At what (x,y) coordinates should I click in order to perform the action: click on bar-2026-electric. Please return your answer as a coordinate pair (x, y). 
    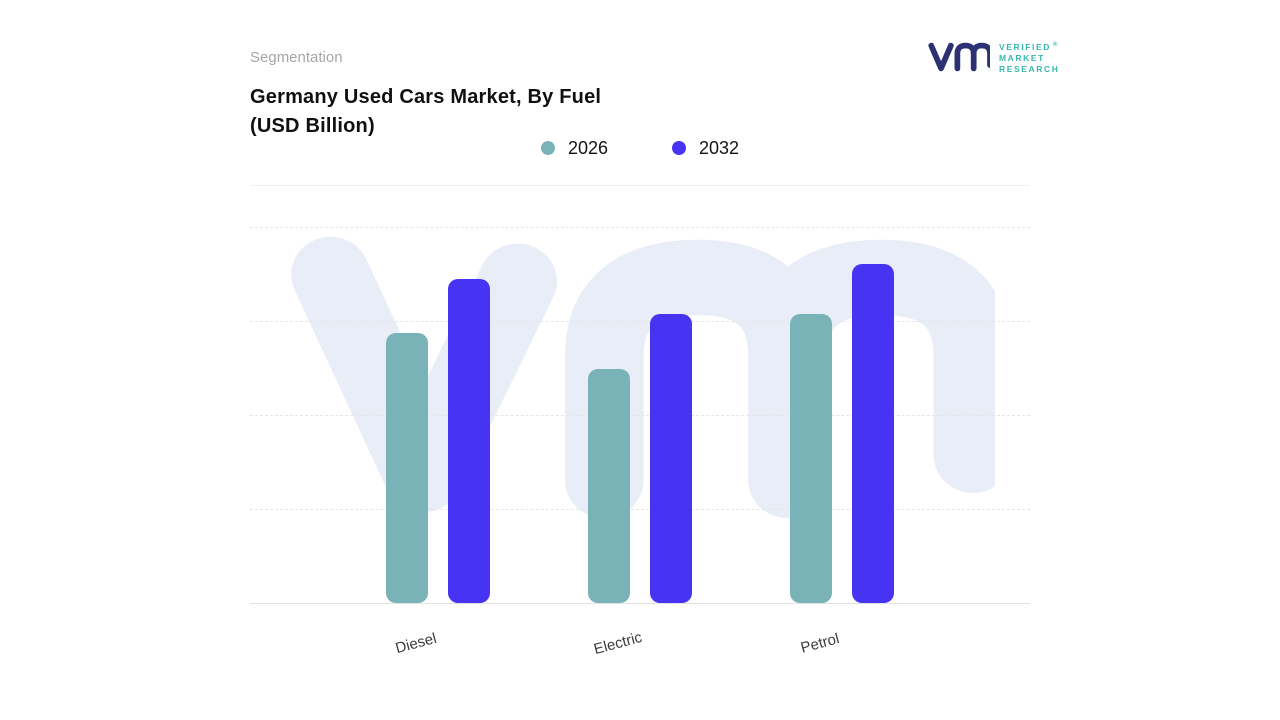
    Looking at the image, I should click on (609, 486).